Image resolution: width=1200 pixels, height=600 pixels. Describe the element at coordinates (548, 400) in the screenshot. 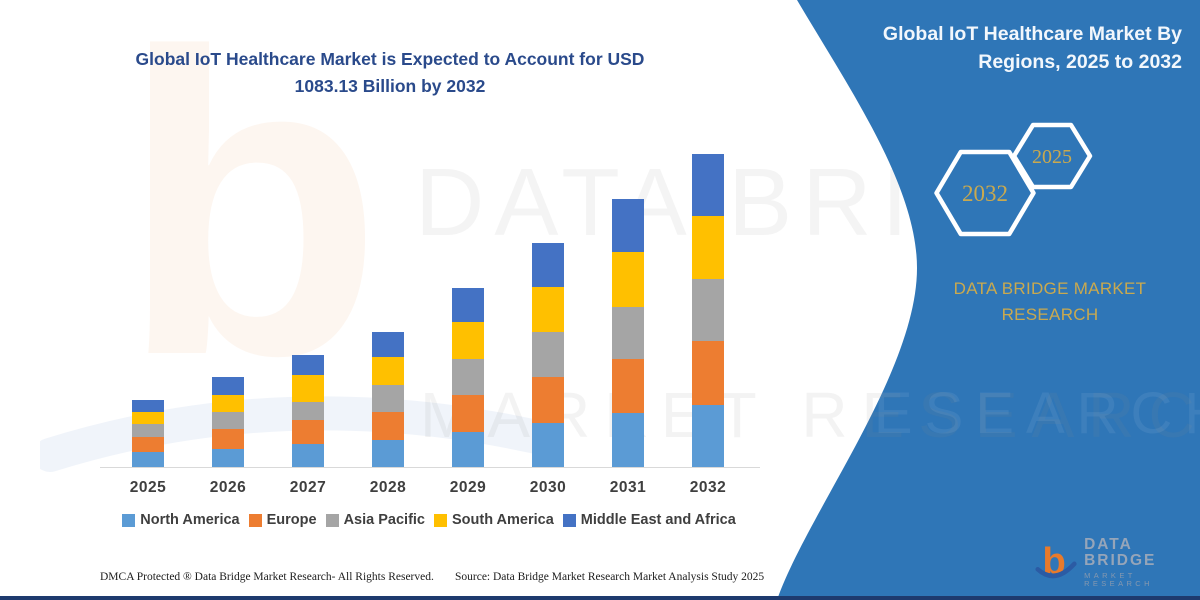

I see `segment-2030-europe` at that location.